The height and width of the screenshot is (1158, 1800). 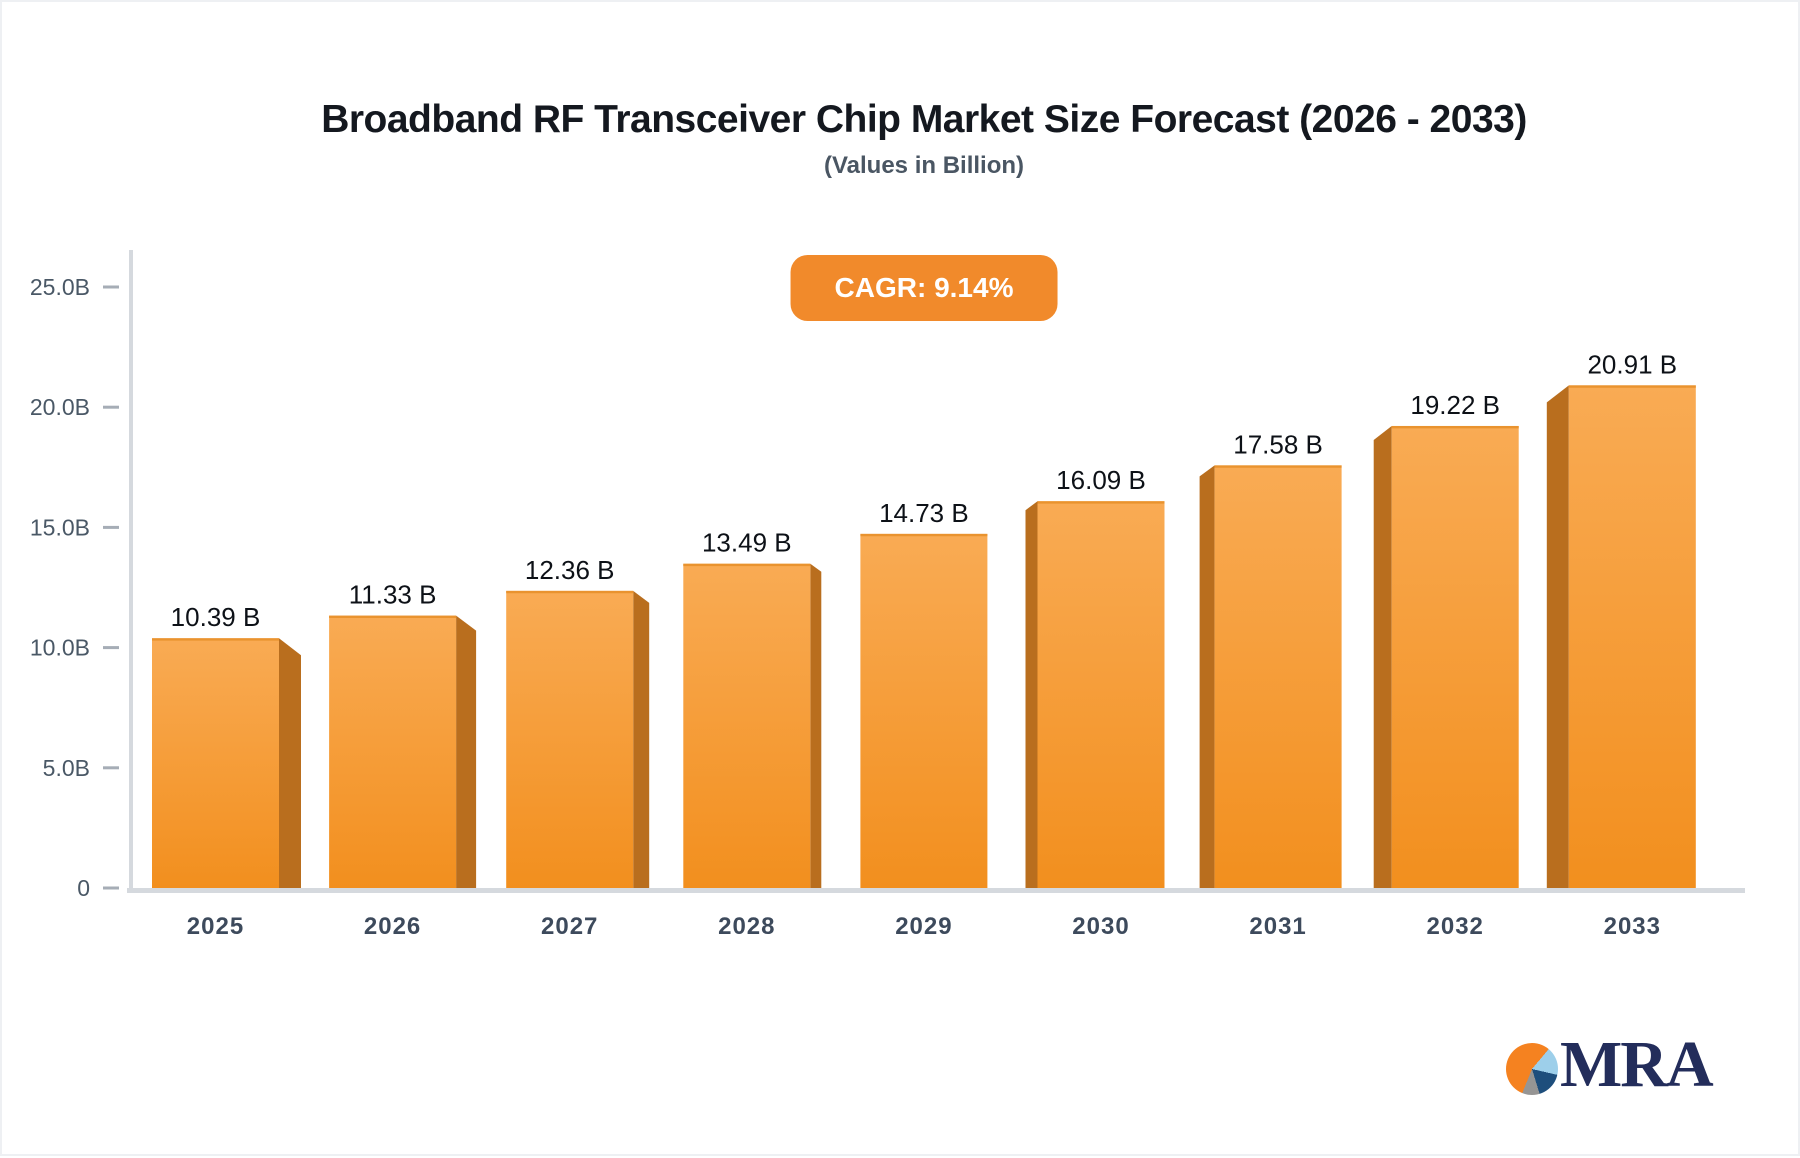 I want to click on value-label-2026: 11.33 B, so click(x=393, y=595).